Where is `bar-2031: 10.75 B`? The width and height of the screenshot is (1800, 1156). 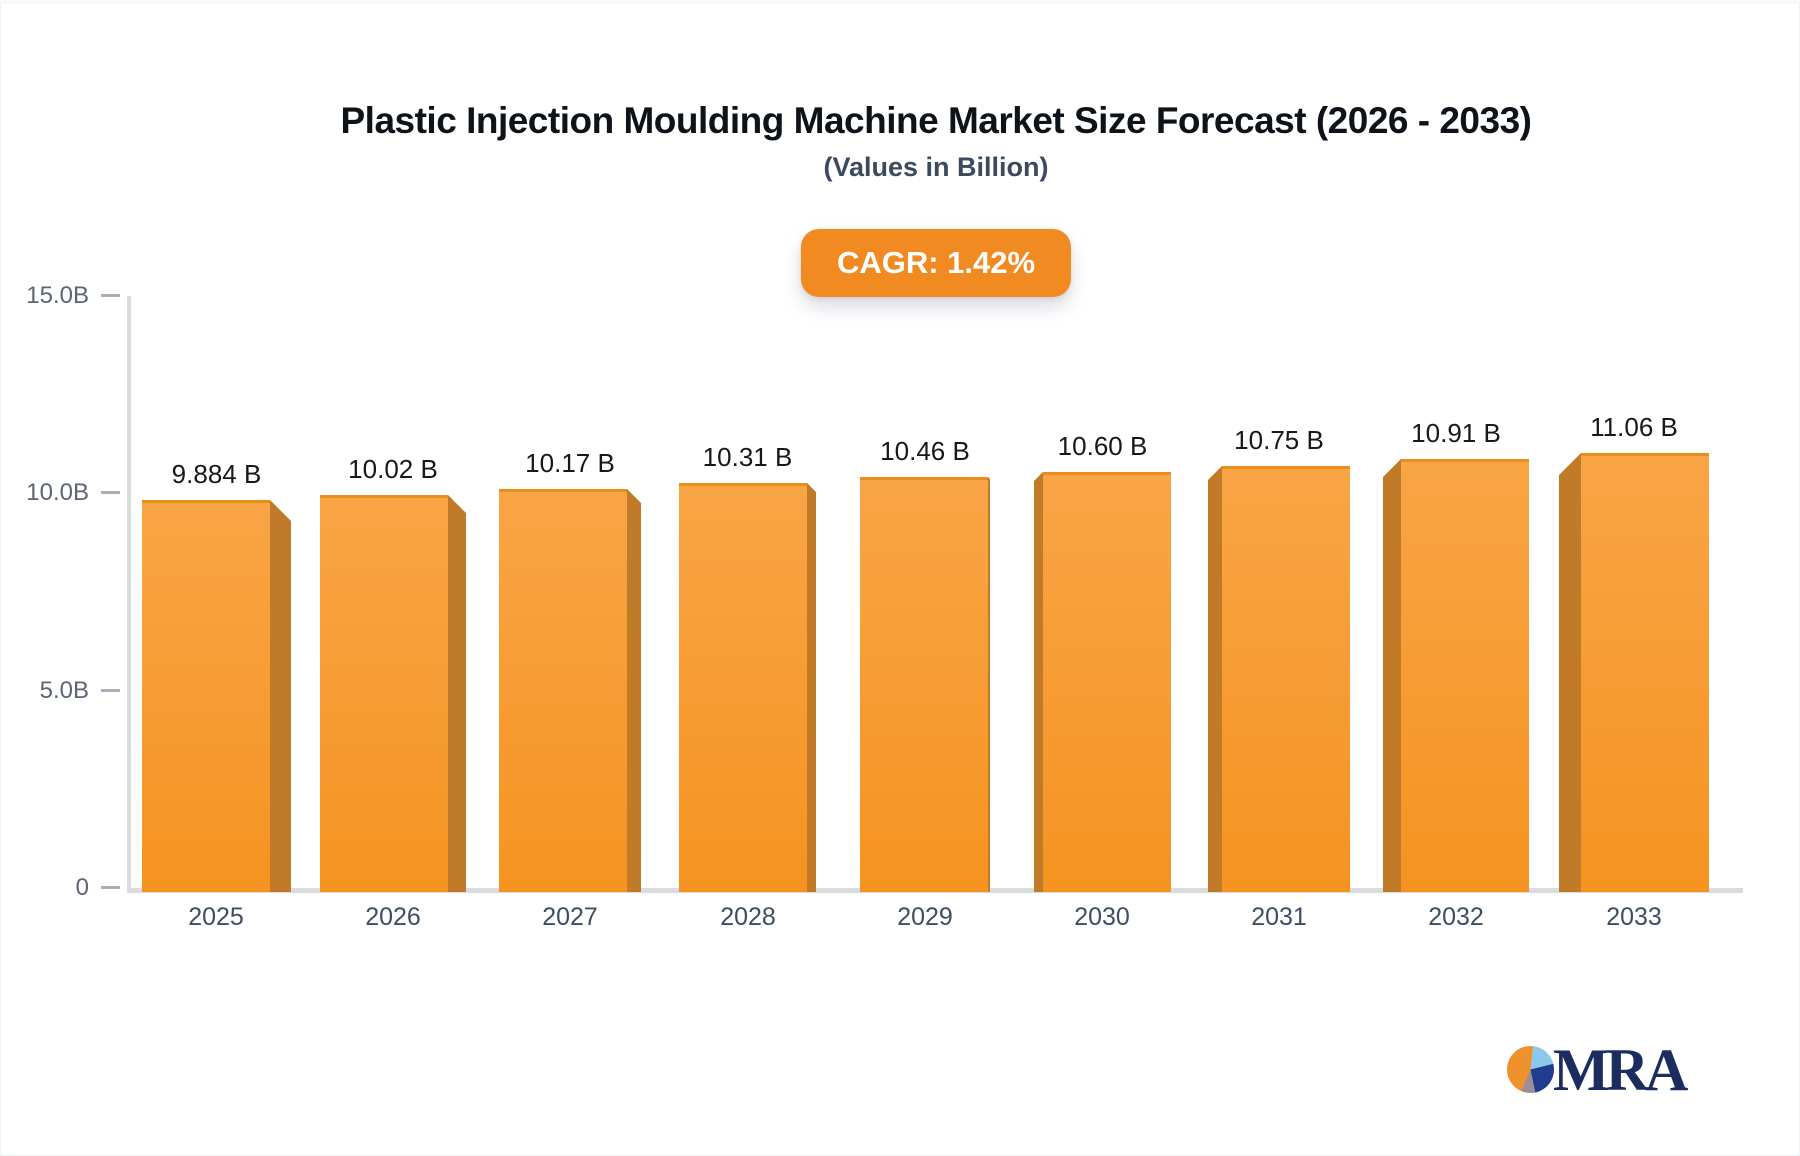
bar-2031: 10.75 B is located at coordinates (1279, 658).